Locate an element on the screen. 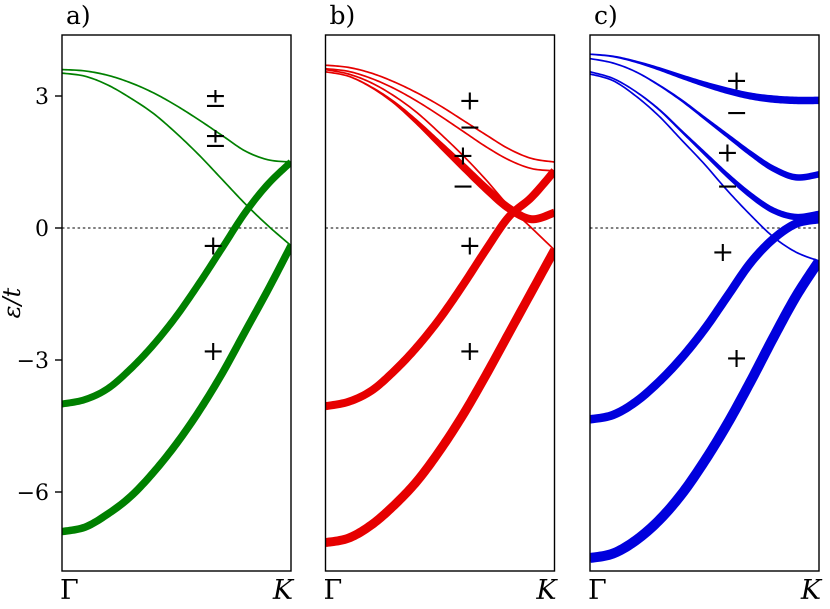 The width and height of the screenshot is (830, 609). y-axis-label: ε/t is located at coordinates (13, 302).